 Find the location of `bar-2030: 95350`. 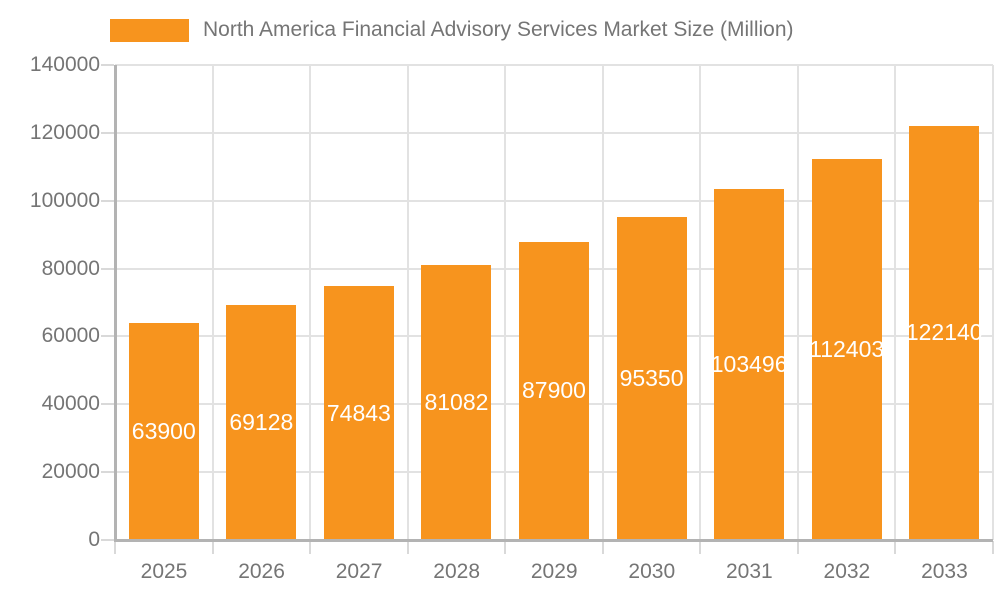

bar-2030: 95350 is located at coordinates (651, 378).